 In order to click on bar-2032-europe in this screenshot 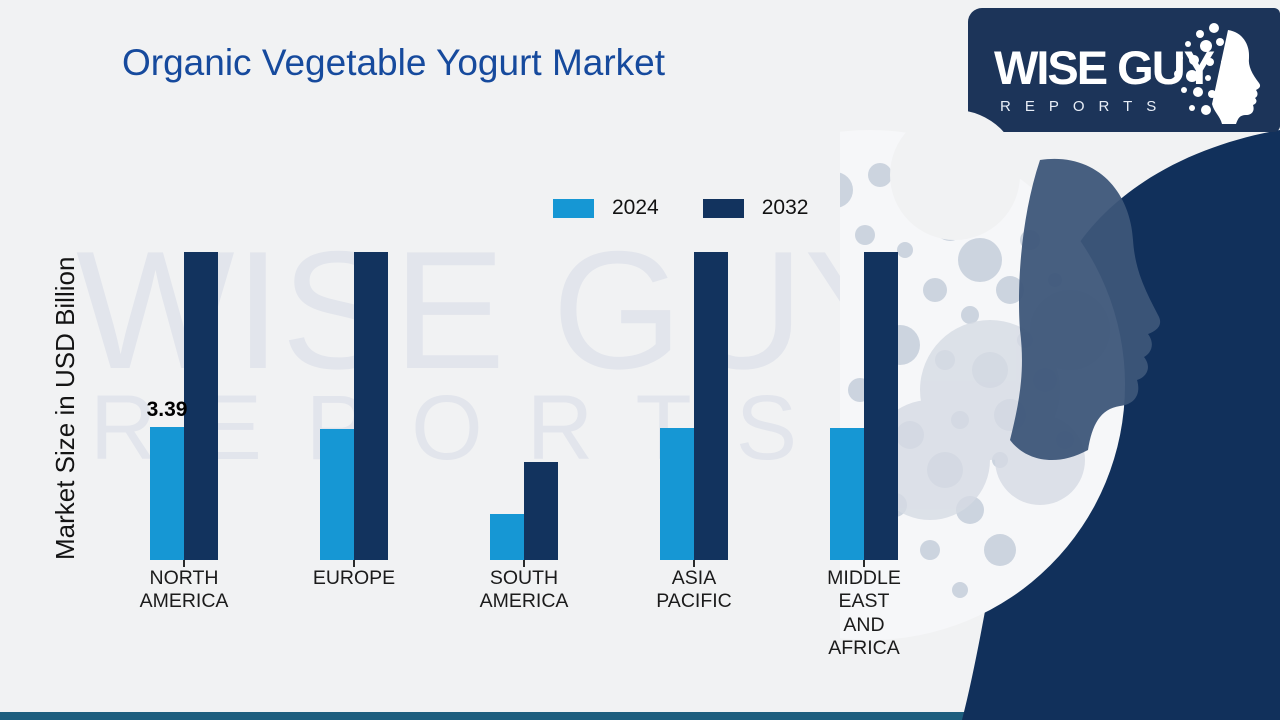, I will do `click(371, 406)`.